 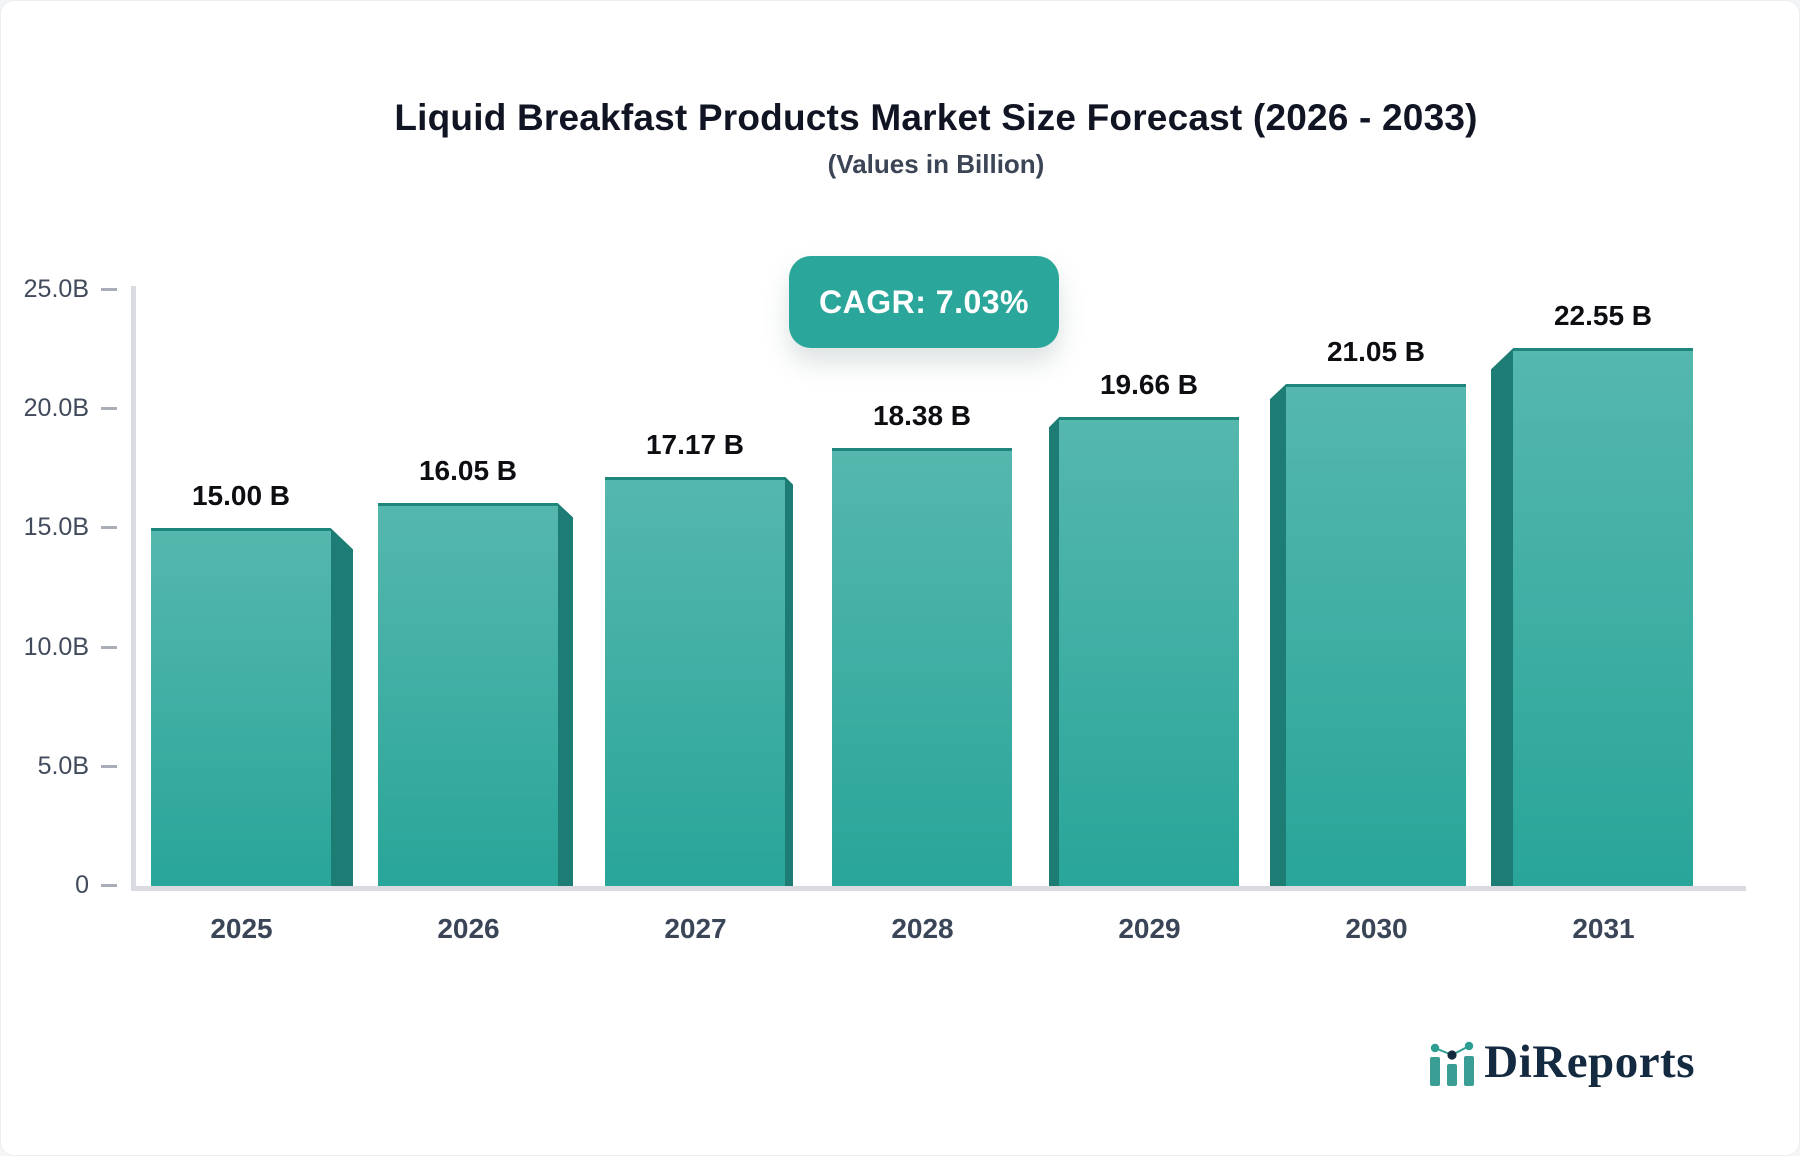 What do you see at coordinates (922, 415) in the screenshot?
I see `bar-value-label: 18.38 B` at bounding box center [922, 415].